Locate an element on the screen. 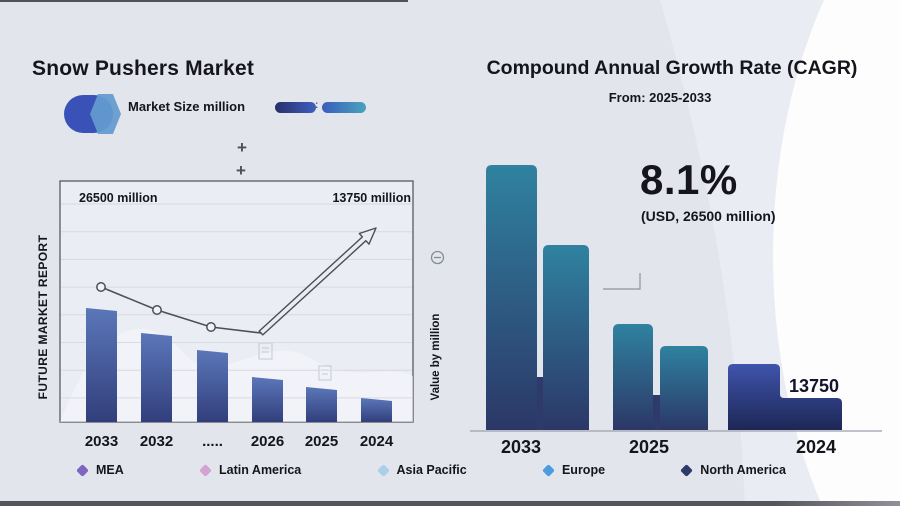 This screenshot has height=506, width=900. legend-label: Latin America is located at coordinates (260, 470).